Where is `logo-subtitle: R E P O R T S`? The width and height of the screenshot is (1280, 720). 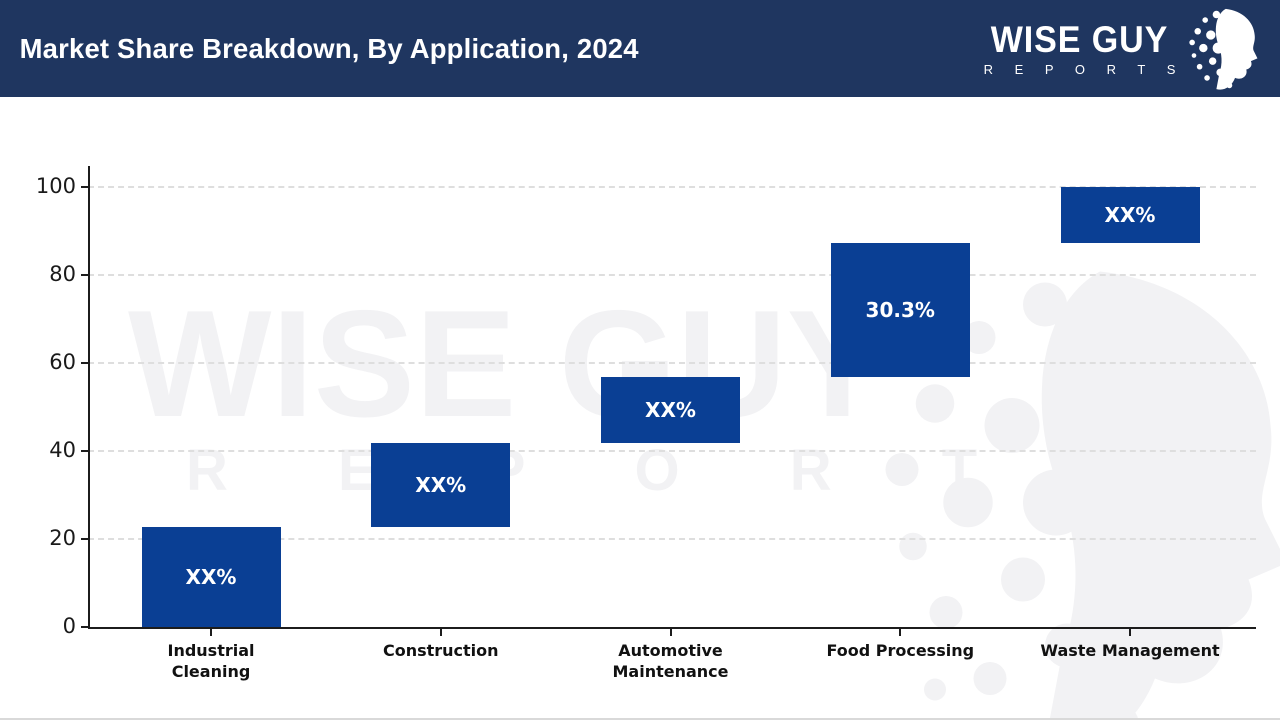 logo-subtitle: R E P O R T S is located at coordinates (1084, 69).